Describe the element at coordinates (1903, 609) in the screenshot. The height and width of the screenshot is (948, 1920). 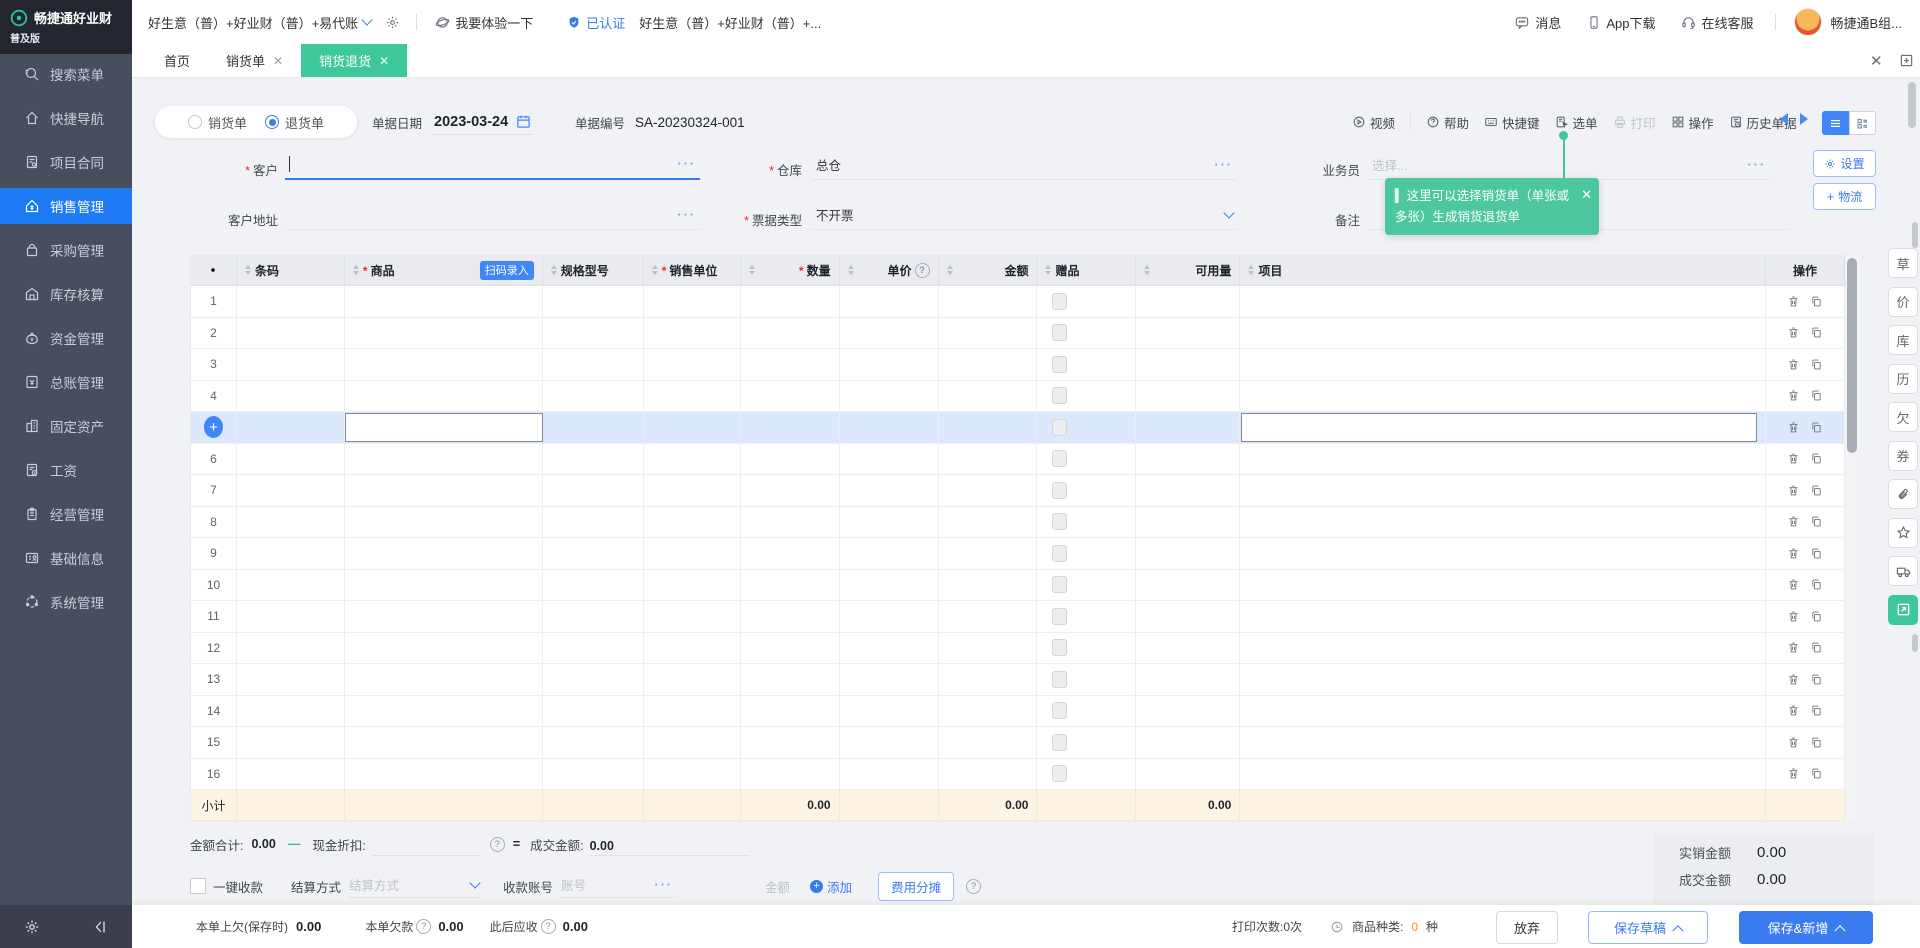
I see `rail-expand-icon` at that location.